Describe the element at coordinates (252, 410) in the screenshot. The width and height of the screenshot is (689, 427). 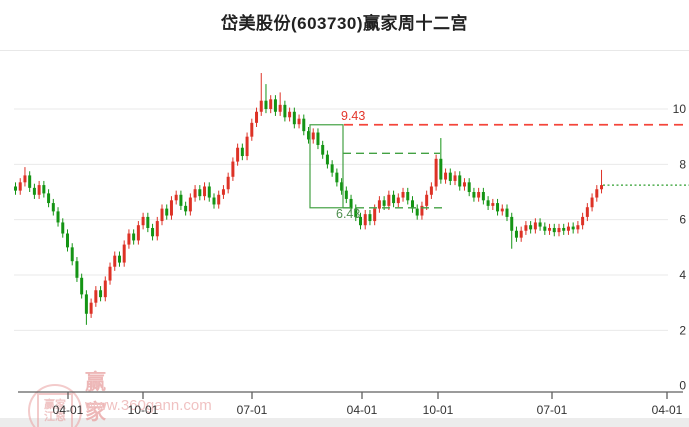
I see `x-axis-label-2: 07-01` at that location.